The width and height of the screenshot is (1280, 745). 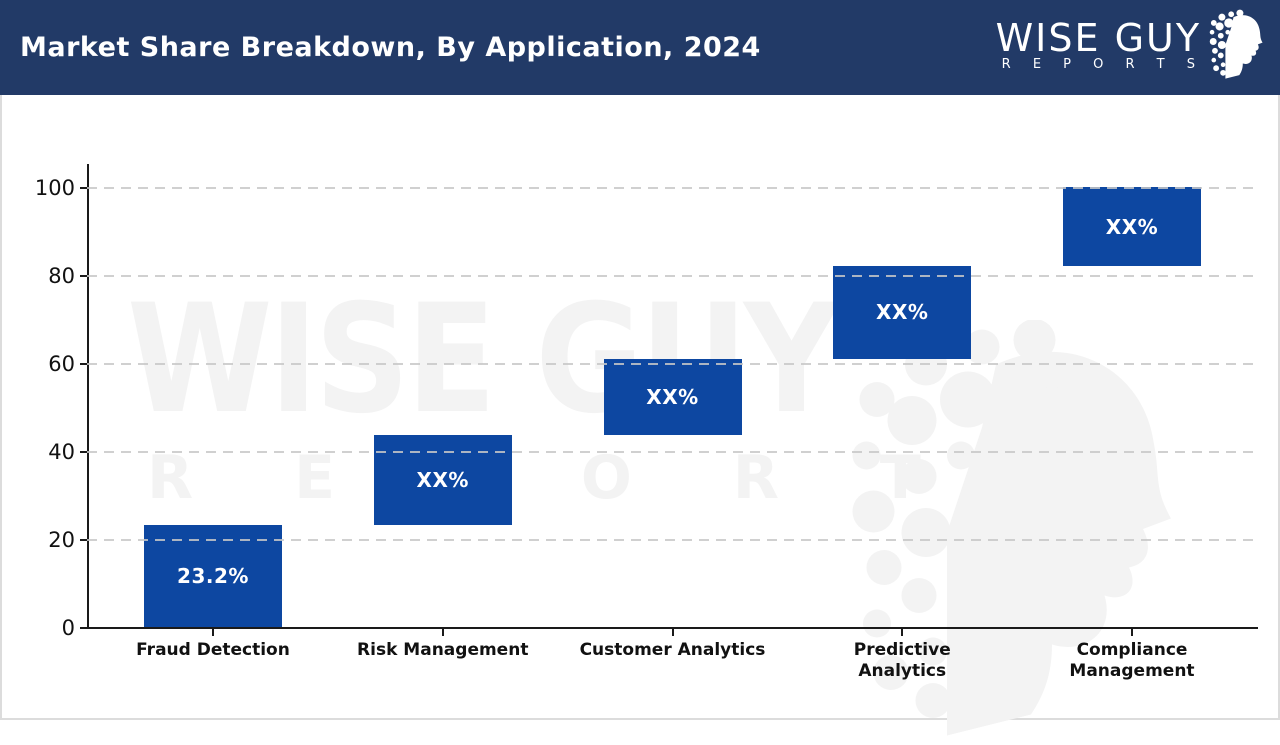 I want to click on y-tick-label: 60, so click(x=61, y=364).